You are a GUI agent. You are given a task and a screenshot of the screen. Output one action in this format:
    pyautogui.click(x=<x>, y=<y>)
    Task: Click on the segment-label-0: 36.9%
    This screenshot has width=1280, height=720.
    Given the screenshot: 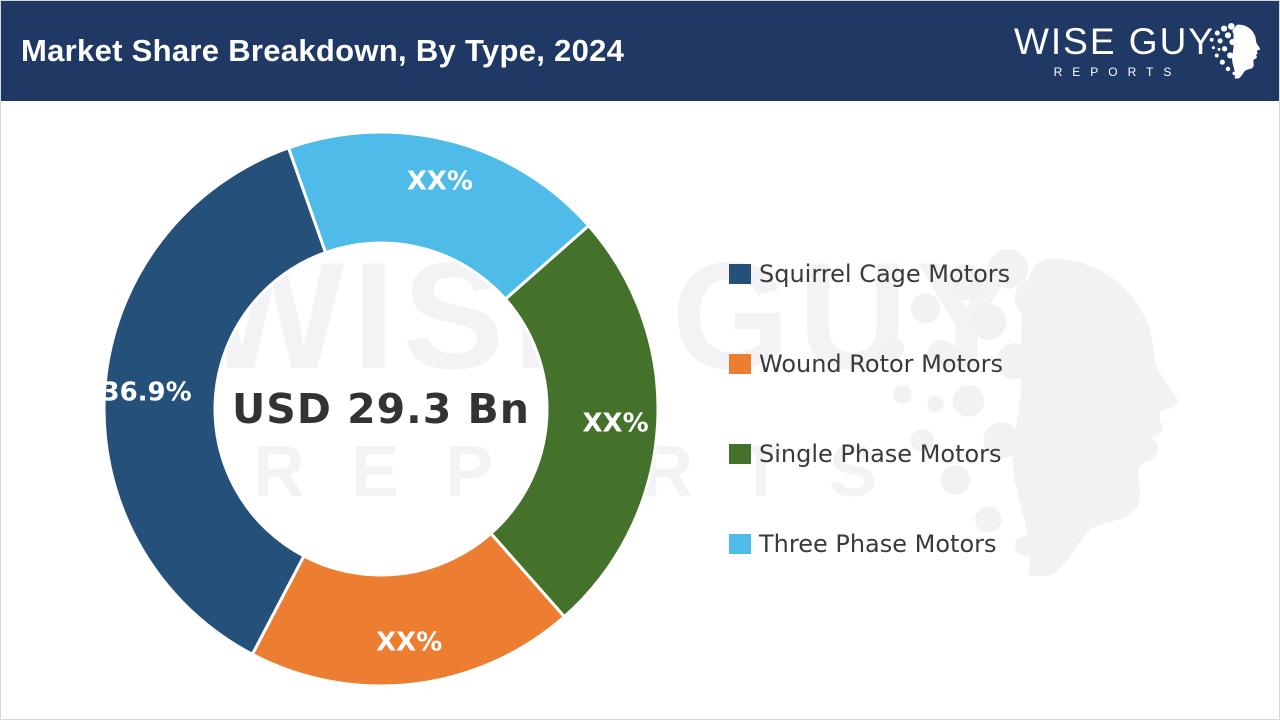 What is the action you would take?
    pyautogui.click(x=146, y=392)
    